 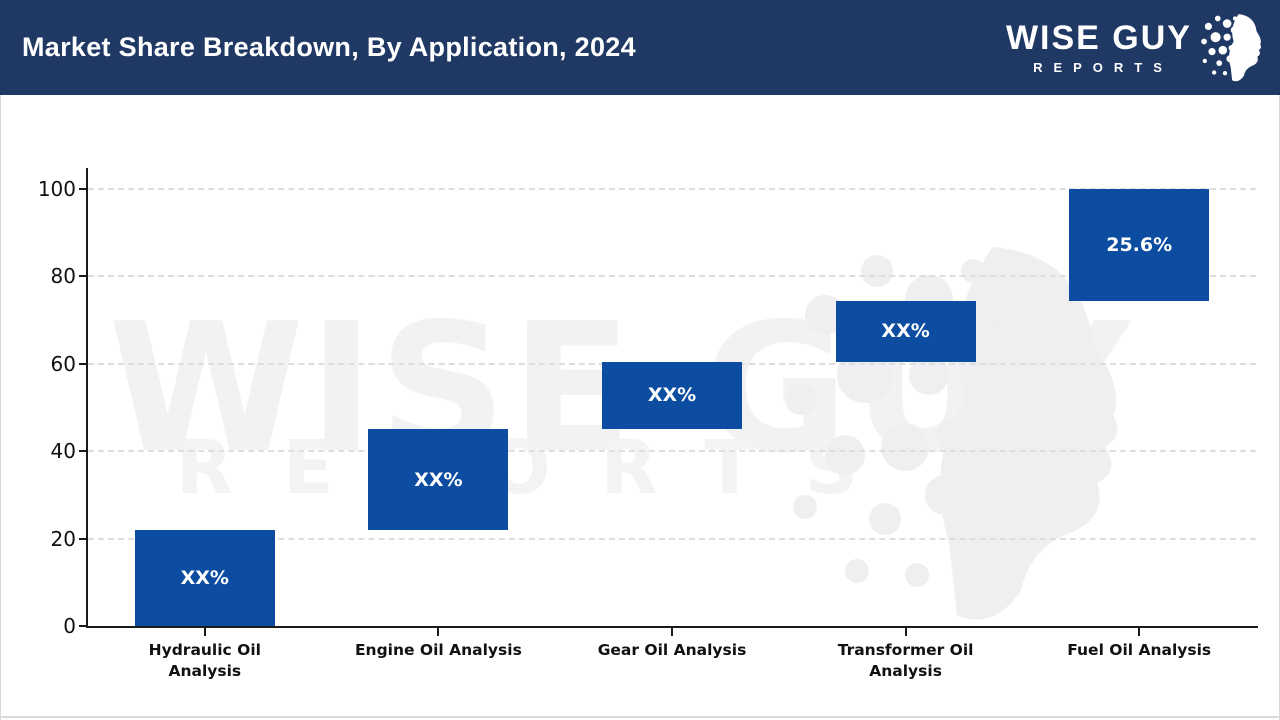 What do you see at coordinates (63, 363) in the screenshot?
I see `y-tick-label-60: 60` at bounding box center [63, 363].